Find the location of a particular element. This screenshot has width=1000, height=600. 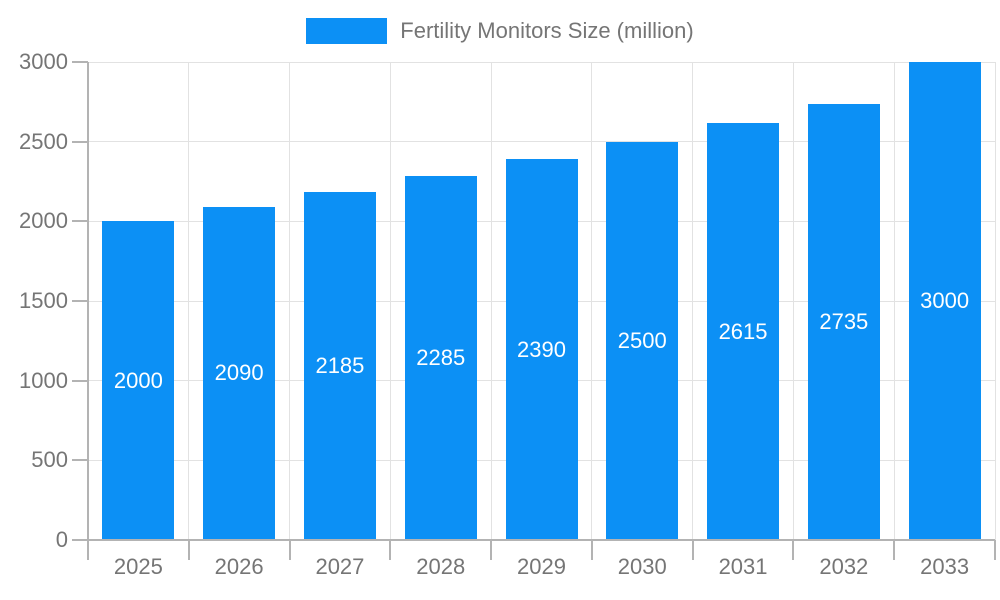

bar-value-label: 2185 is located at coordinates (340, 365).